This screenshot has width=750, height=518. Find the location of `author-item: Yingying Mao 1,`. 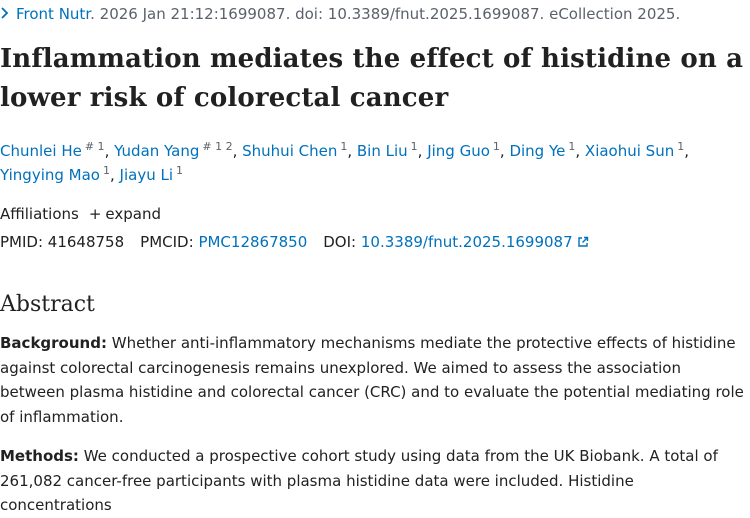

author-item: Yingying Mao 1, is located at coordinates (60, 174).